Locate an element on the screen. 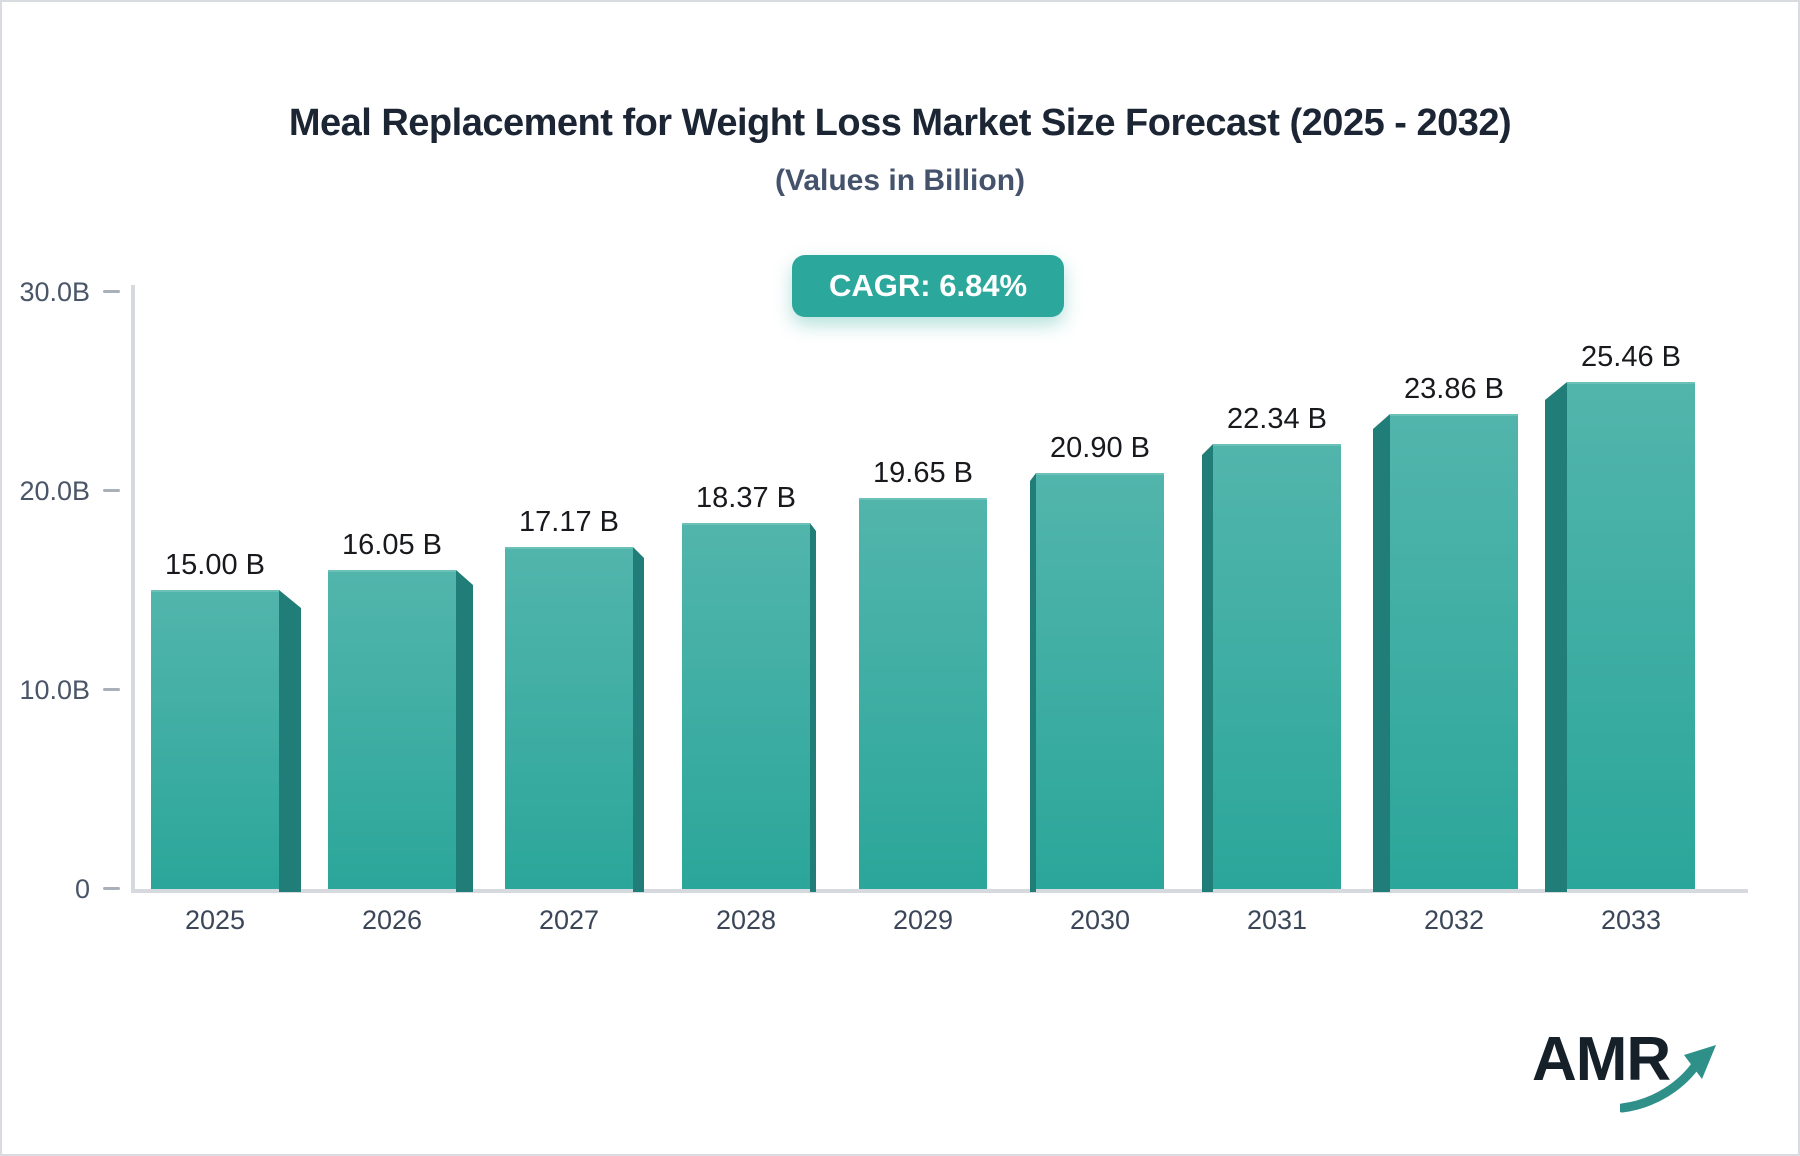  y-axis-tick-label: 0 is located at coordinates (82, 889).